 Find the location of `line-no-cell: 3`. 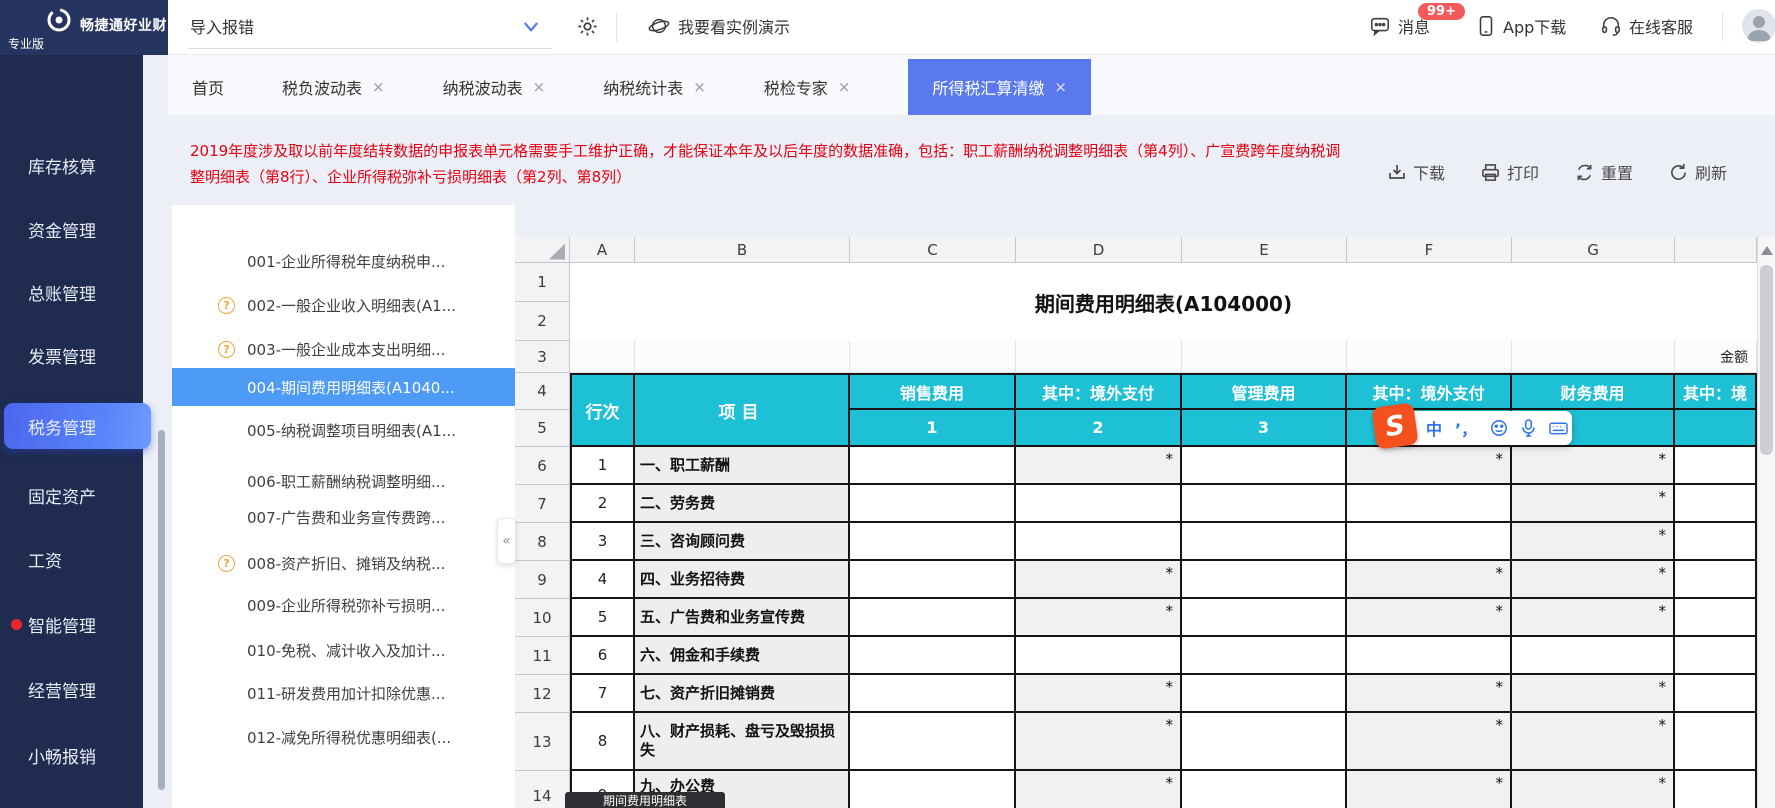

line-no-cell: 3 is located at coordinates (602, 542).